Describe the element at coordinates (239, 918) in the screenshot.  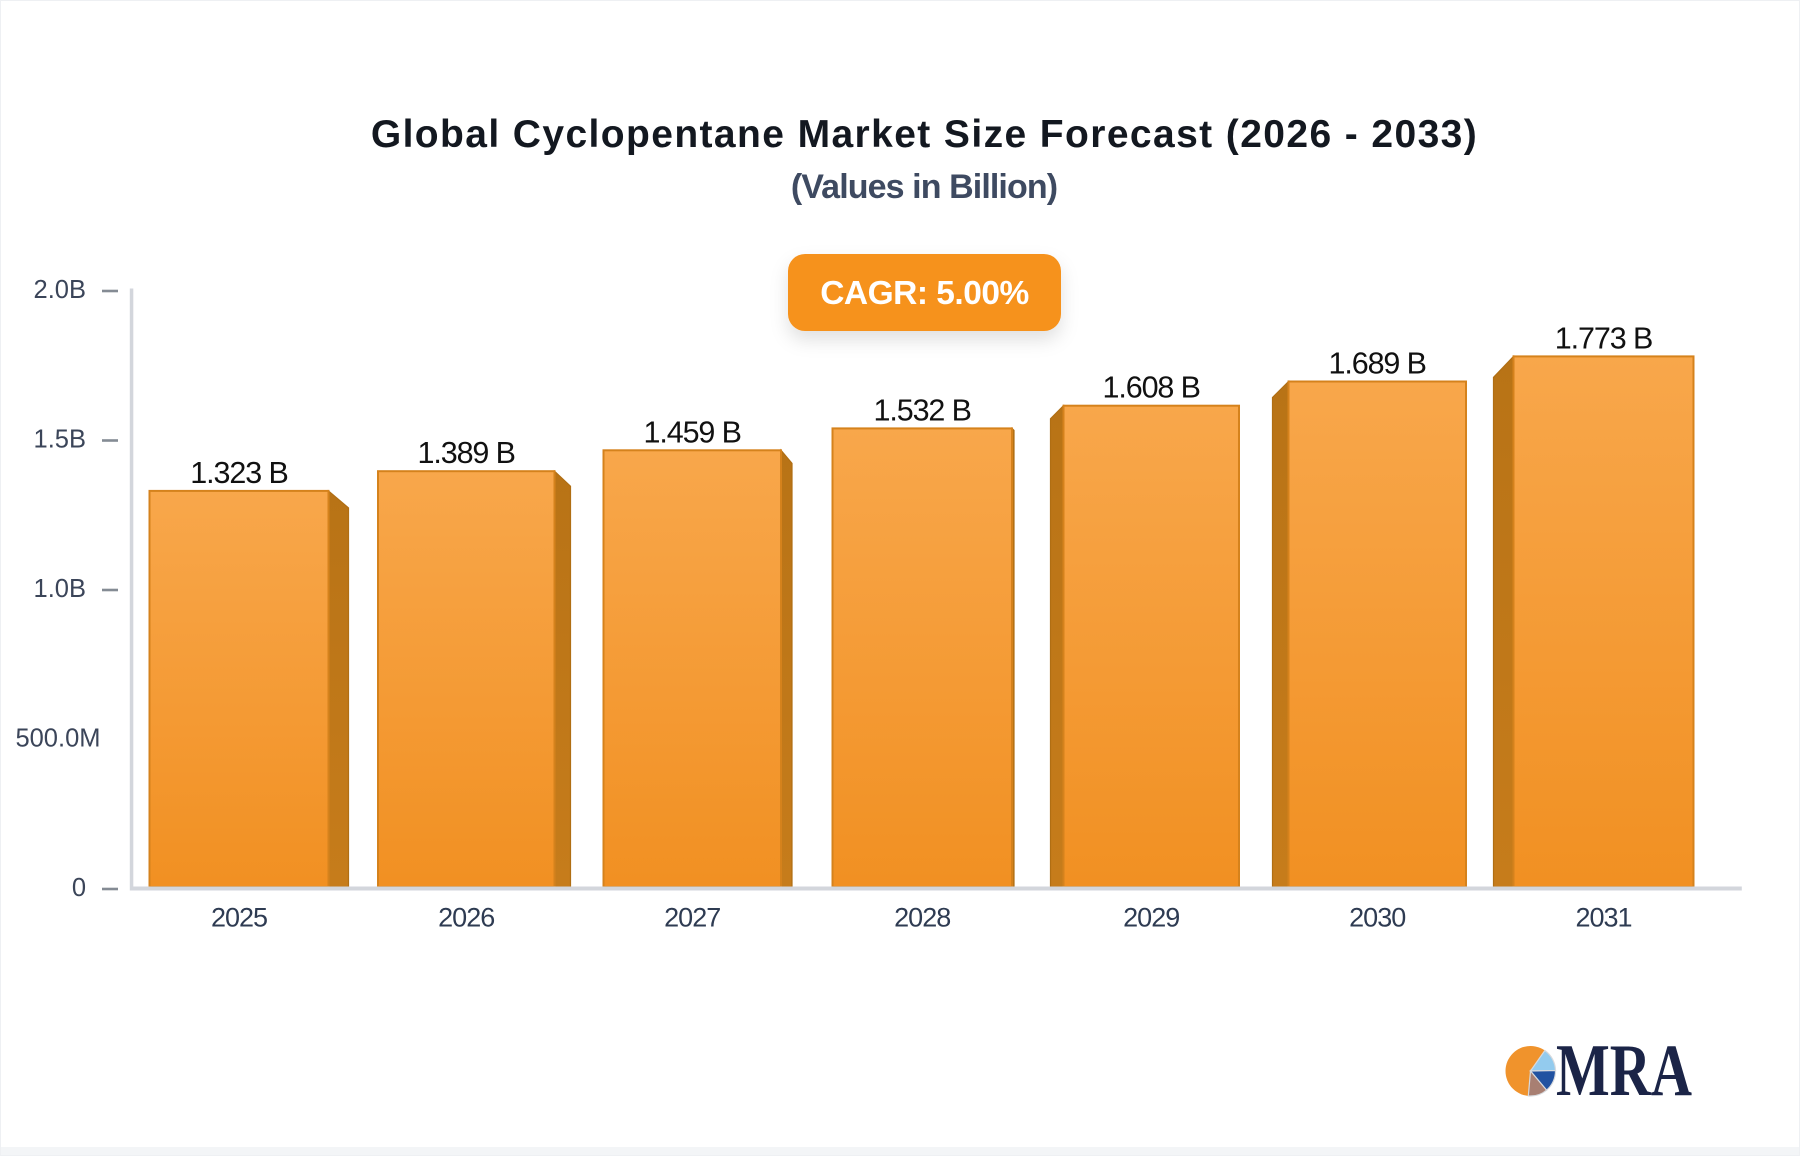
I see `svg-text: 2025` at that location.